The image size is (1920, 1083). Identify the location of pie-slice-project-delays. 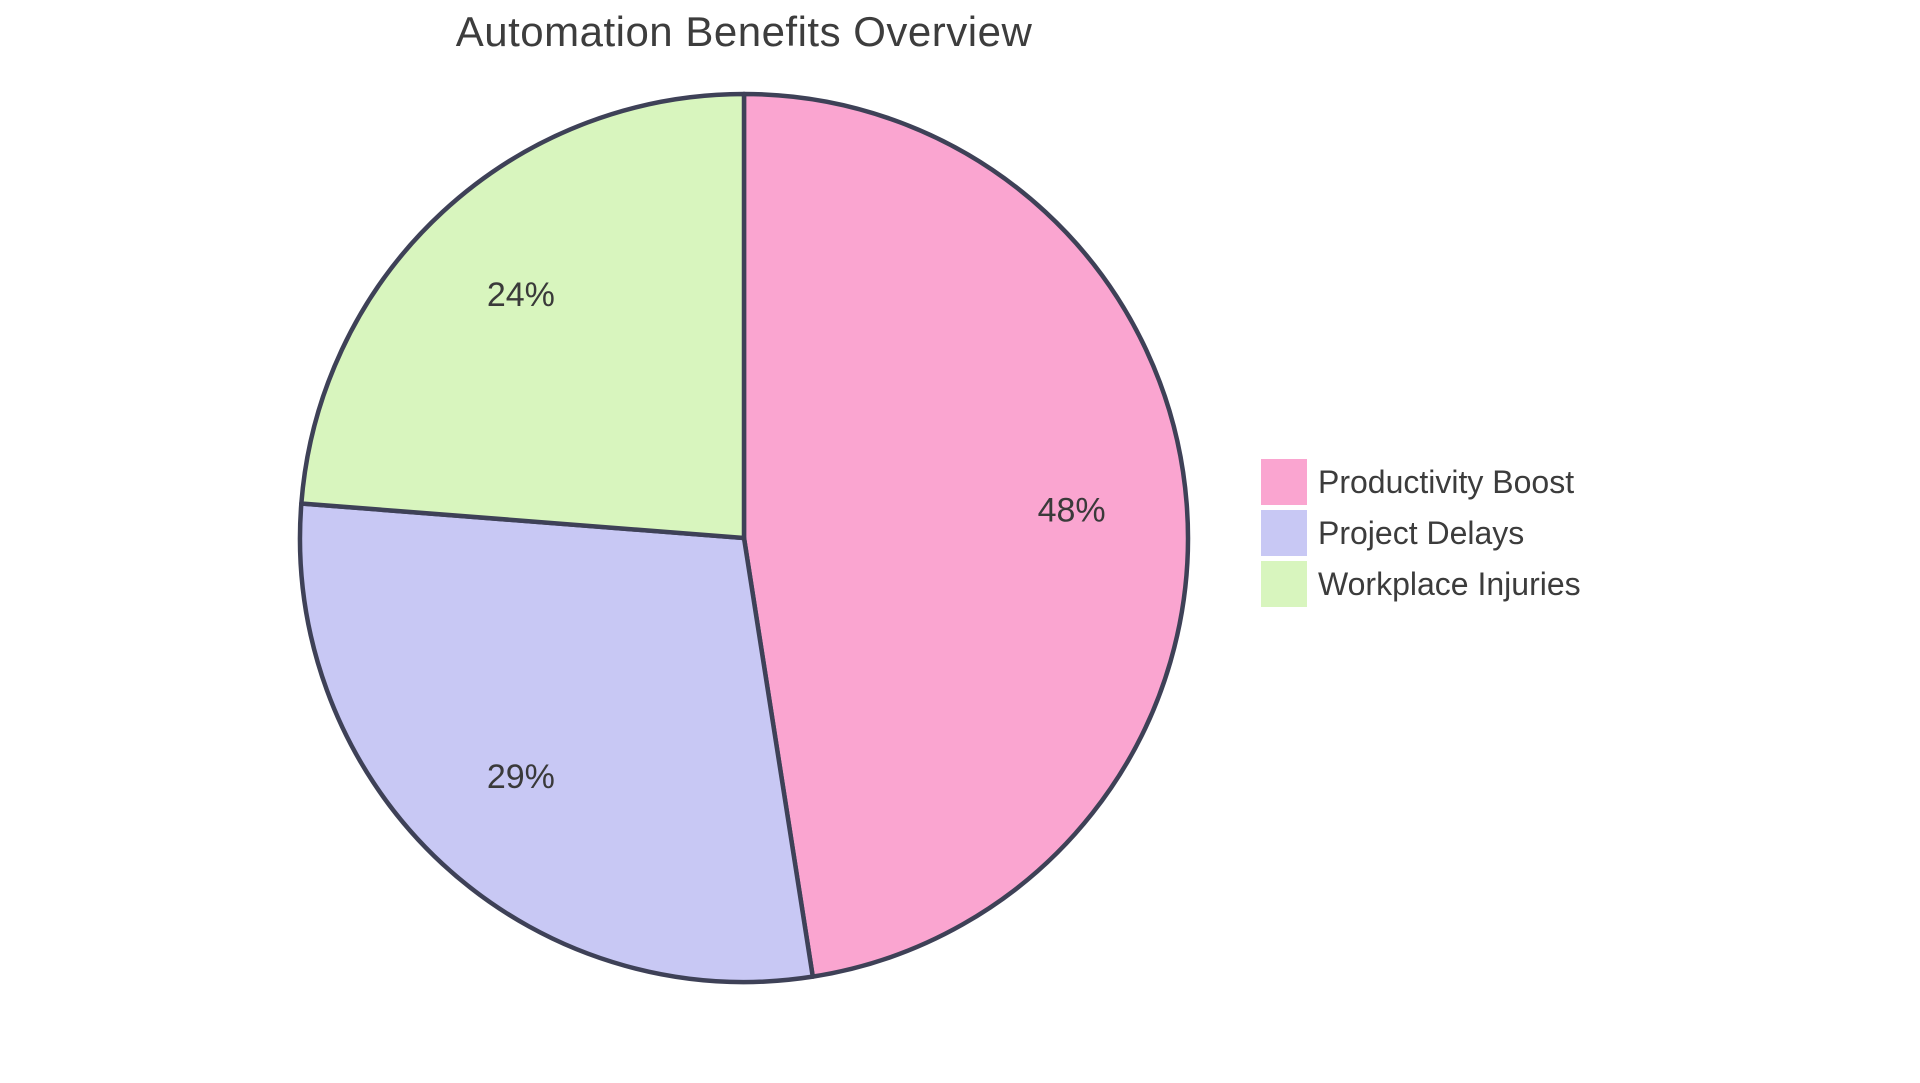
(556, 743).